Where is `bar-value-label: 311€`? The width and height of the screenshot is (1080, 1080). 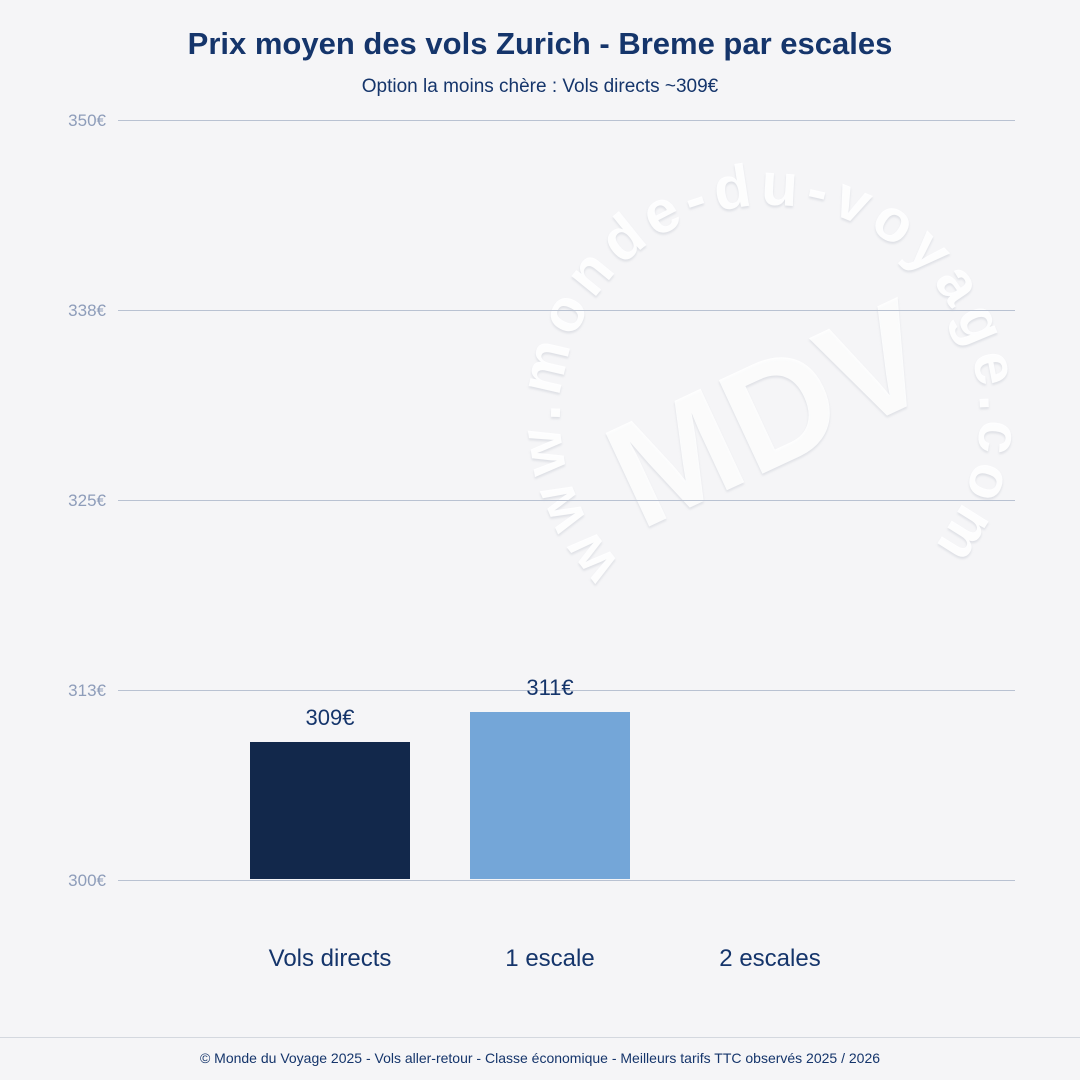
bar-value-label: 311€ is located at coordinates (550, 687).